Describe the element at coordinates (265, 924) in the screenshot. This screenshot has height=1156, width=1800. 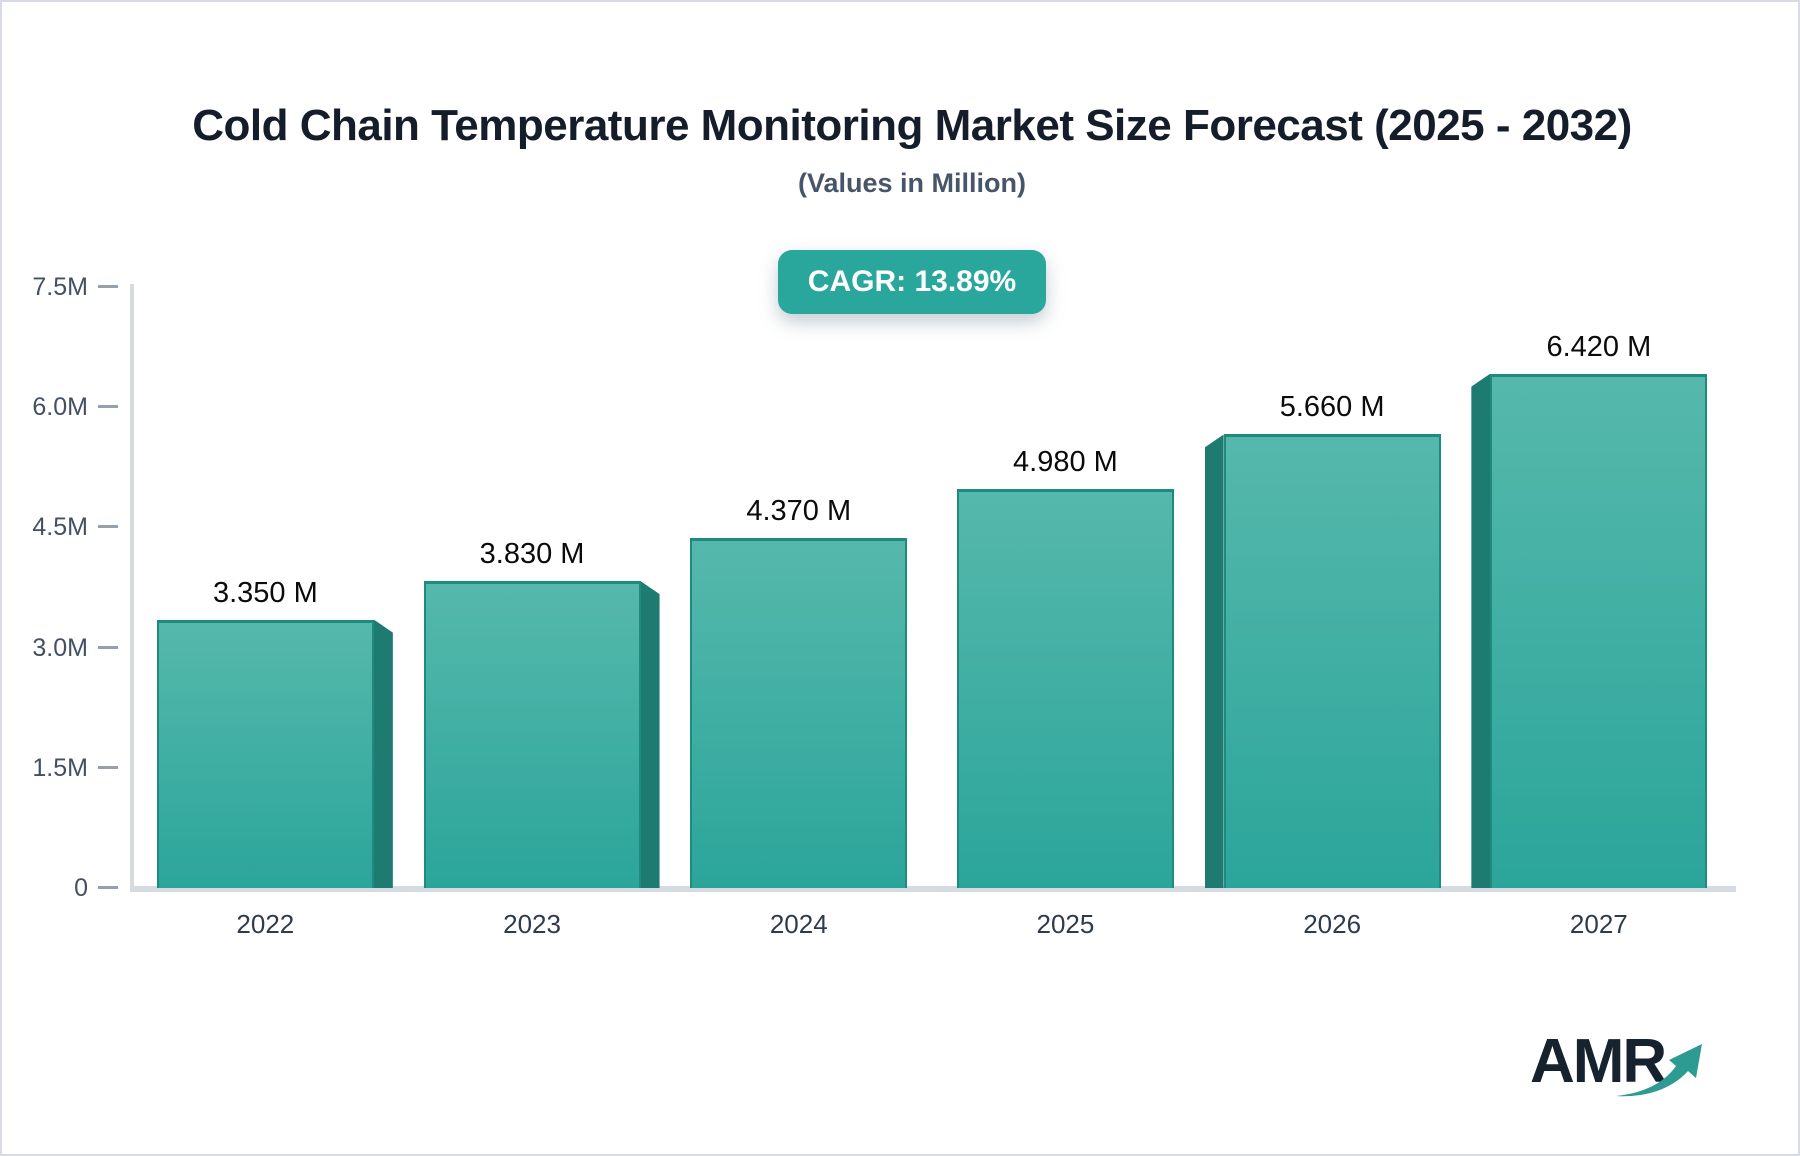
I see `x-category-label: 2022` at that location.